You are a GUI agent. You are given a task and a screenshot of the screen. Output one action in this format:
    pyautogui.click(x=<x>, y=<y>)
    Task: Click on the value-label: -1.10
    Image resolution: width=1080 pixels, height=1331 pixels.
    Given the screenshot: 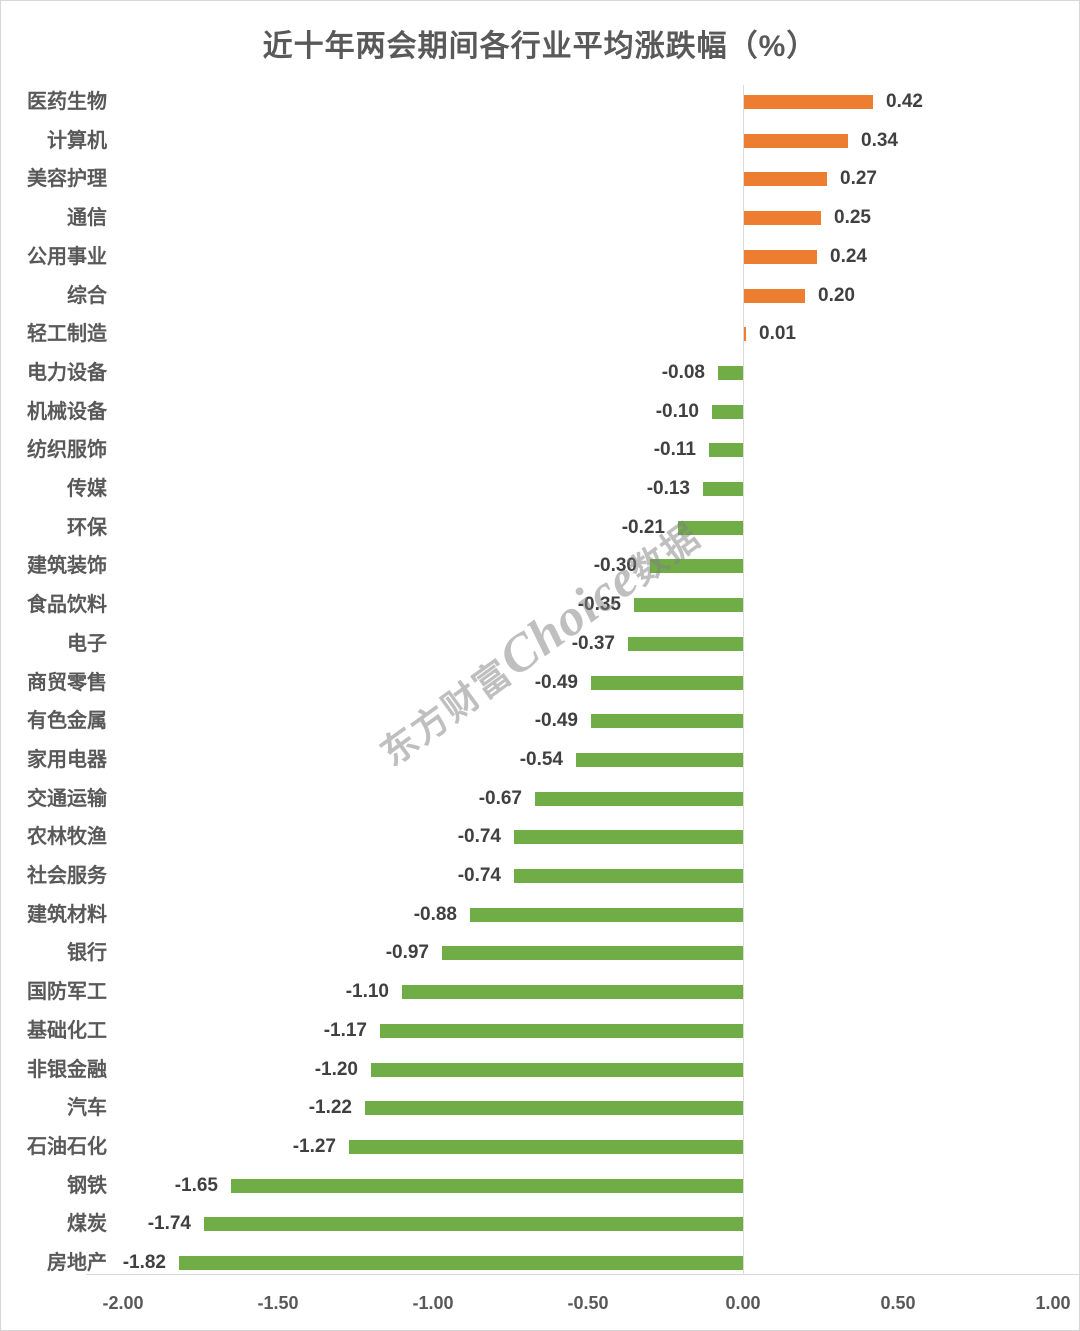 What is the action you would take?
    pyautogui.click(x=367, y=992)
    